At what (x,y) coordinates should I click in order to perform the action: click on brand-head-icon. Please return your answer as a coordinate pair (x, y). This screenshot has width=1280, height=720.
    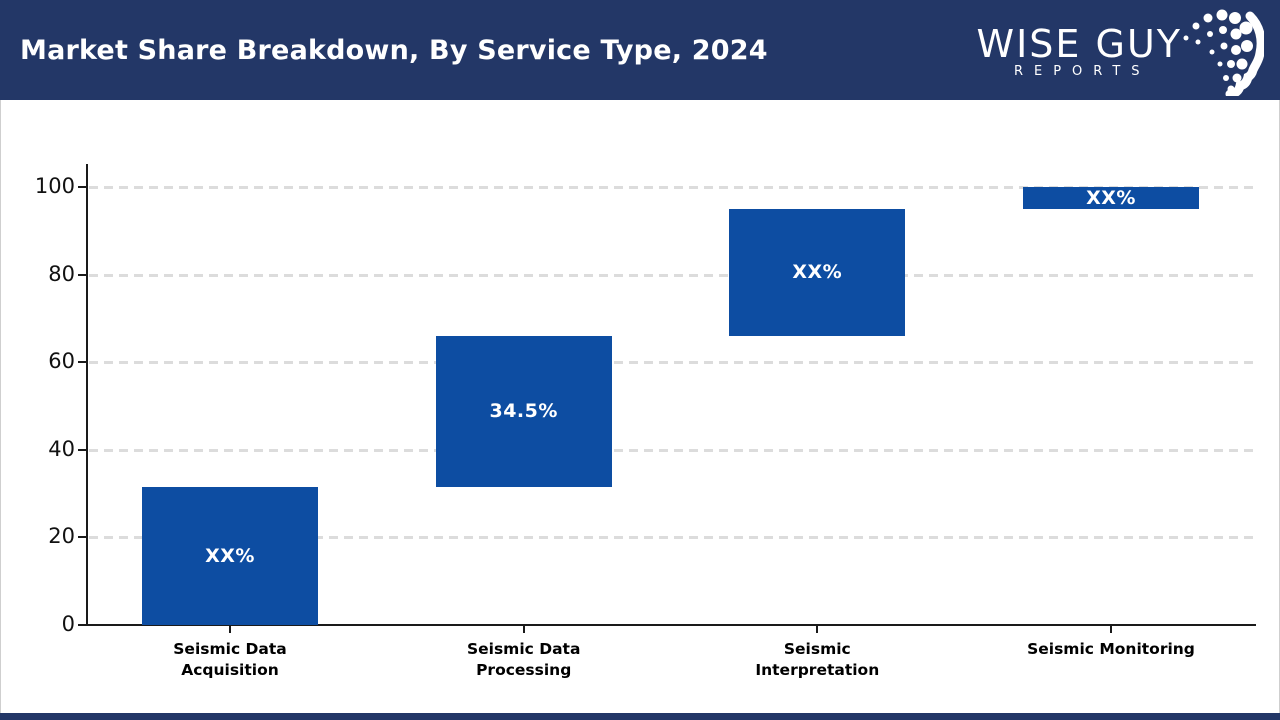
    Looking at the image, I should click on (1223, 52).